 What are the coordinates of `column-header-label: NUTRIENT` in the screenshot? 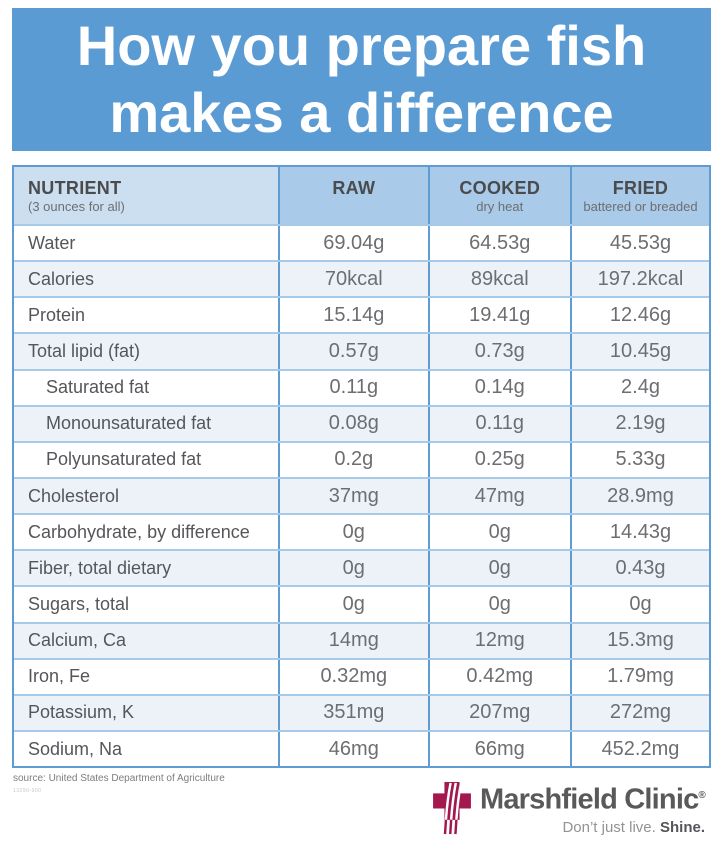 It's located at (75, 187).